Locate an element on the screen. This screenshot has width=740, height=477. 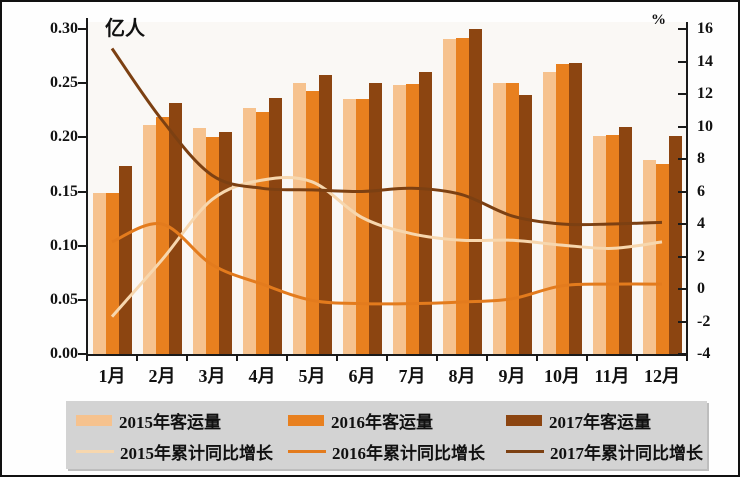
left-axis-tick-label: 0.30 is located at coordinates (64, 28).